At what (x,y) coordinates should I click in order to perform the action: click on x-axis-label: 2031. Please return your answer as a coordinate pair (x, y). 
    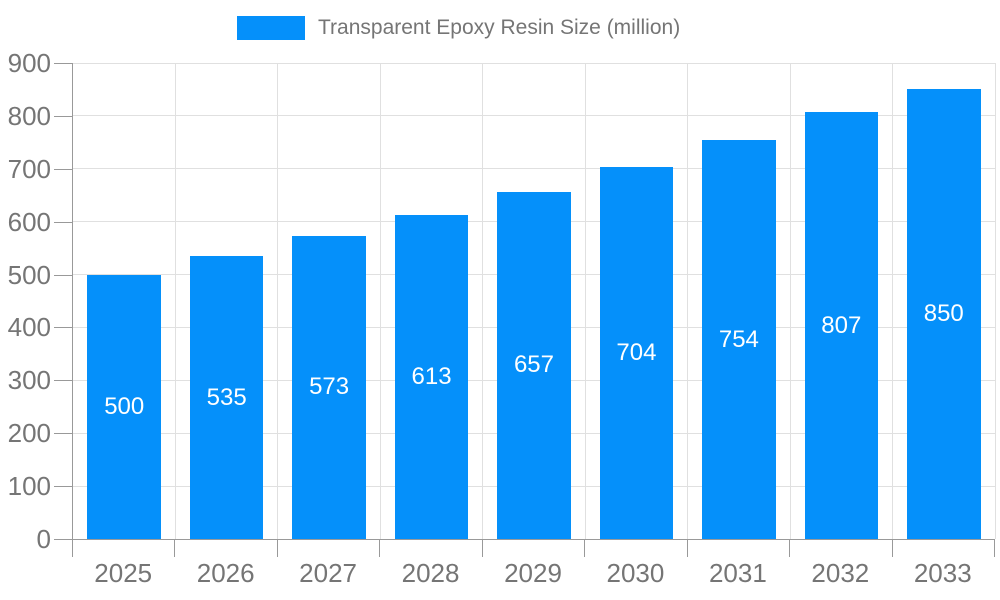
    Looking at the image, I should click on (737, 573).